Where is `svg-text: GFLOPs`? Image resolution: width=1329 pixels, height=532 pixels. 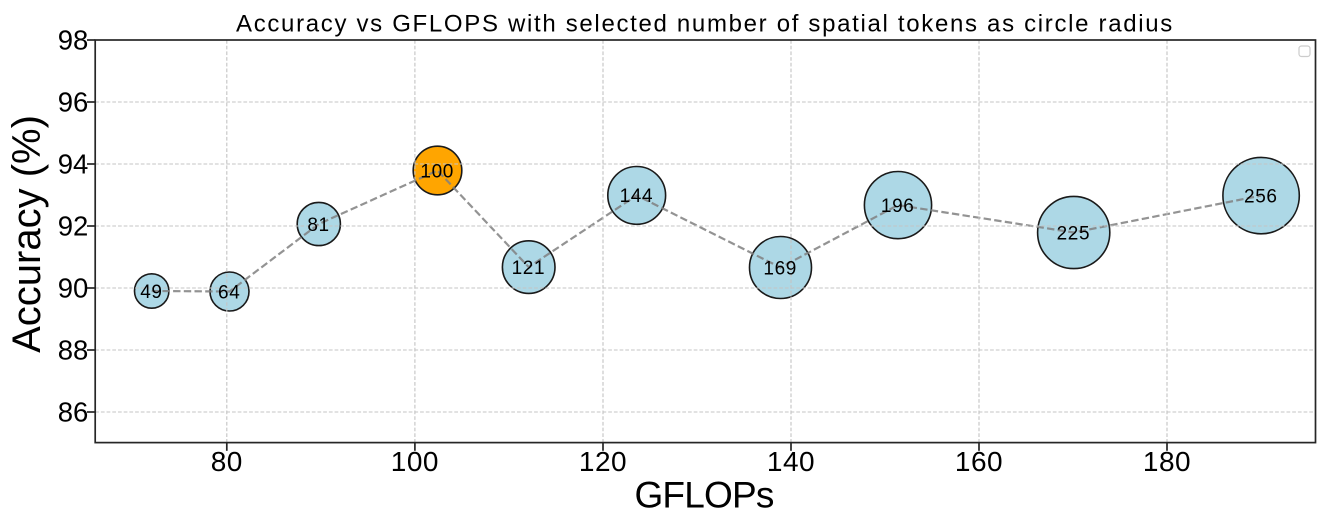 svg-text: GFLOPs is located at coordinates (703, 495).